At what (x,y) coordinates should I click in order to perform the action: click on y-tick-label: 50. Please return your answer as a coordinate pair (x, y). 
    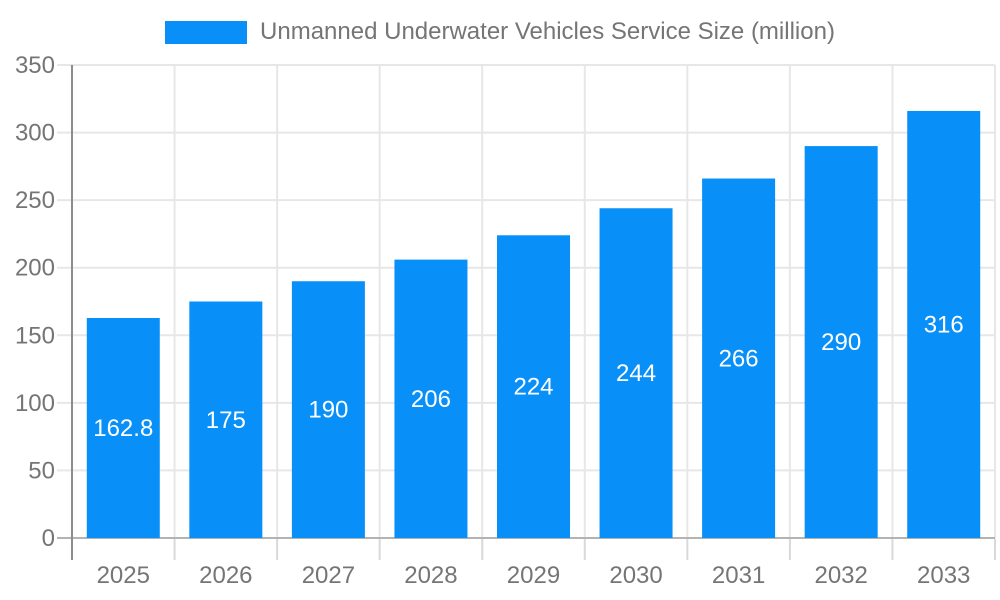
    Looking at the image, I should click on (41, 470).